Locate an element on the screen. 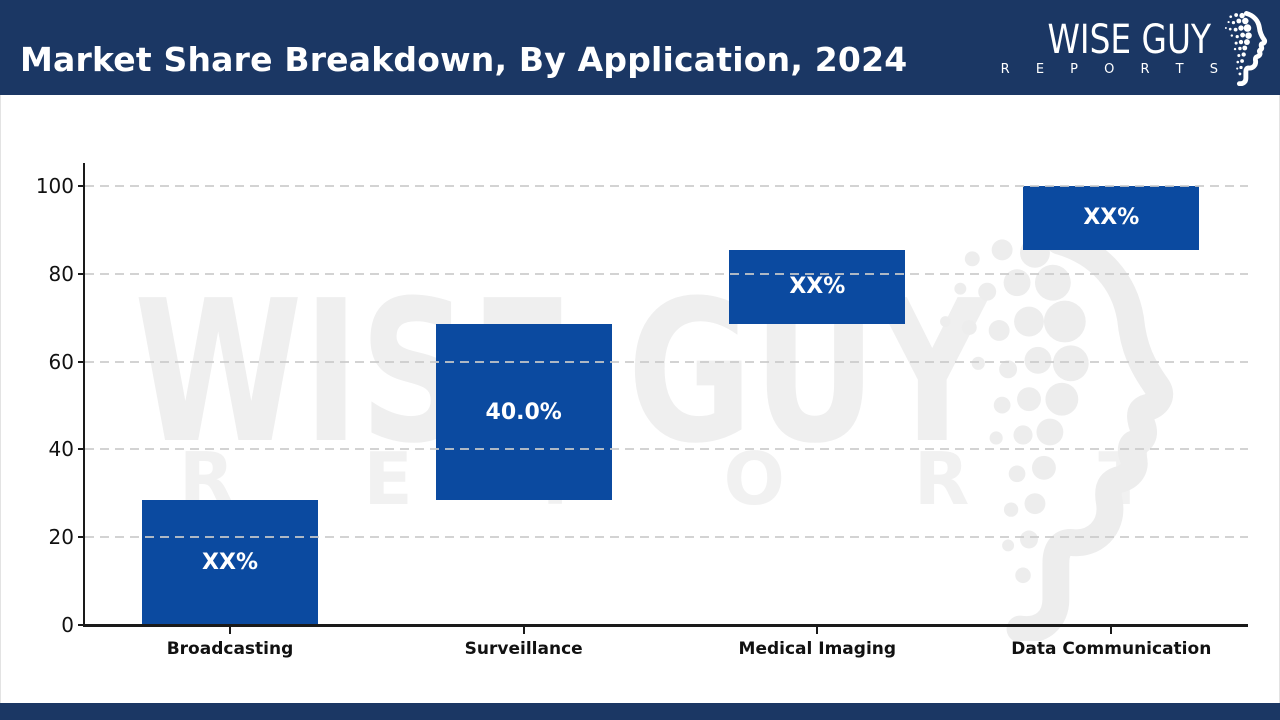 Image resolution: width=1280 pixels, height=720 pixels. logo-text: WISE GUY R E P O R T S is located at coordinates (1109, 48).